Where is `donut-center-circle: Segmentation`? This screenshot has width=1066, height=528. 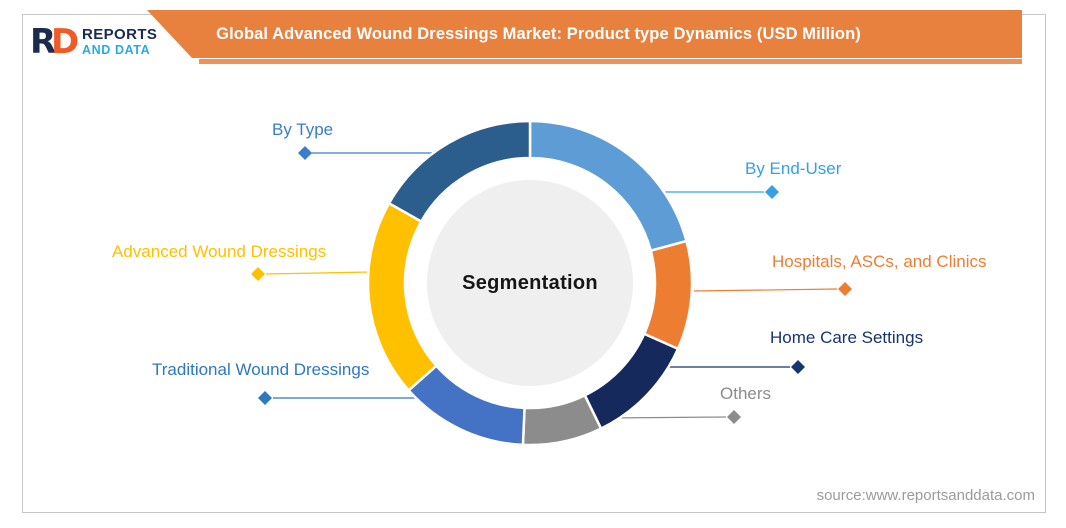
donut-center-circle: Segmentation is located at coordinates (530, 283).